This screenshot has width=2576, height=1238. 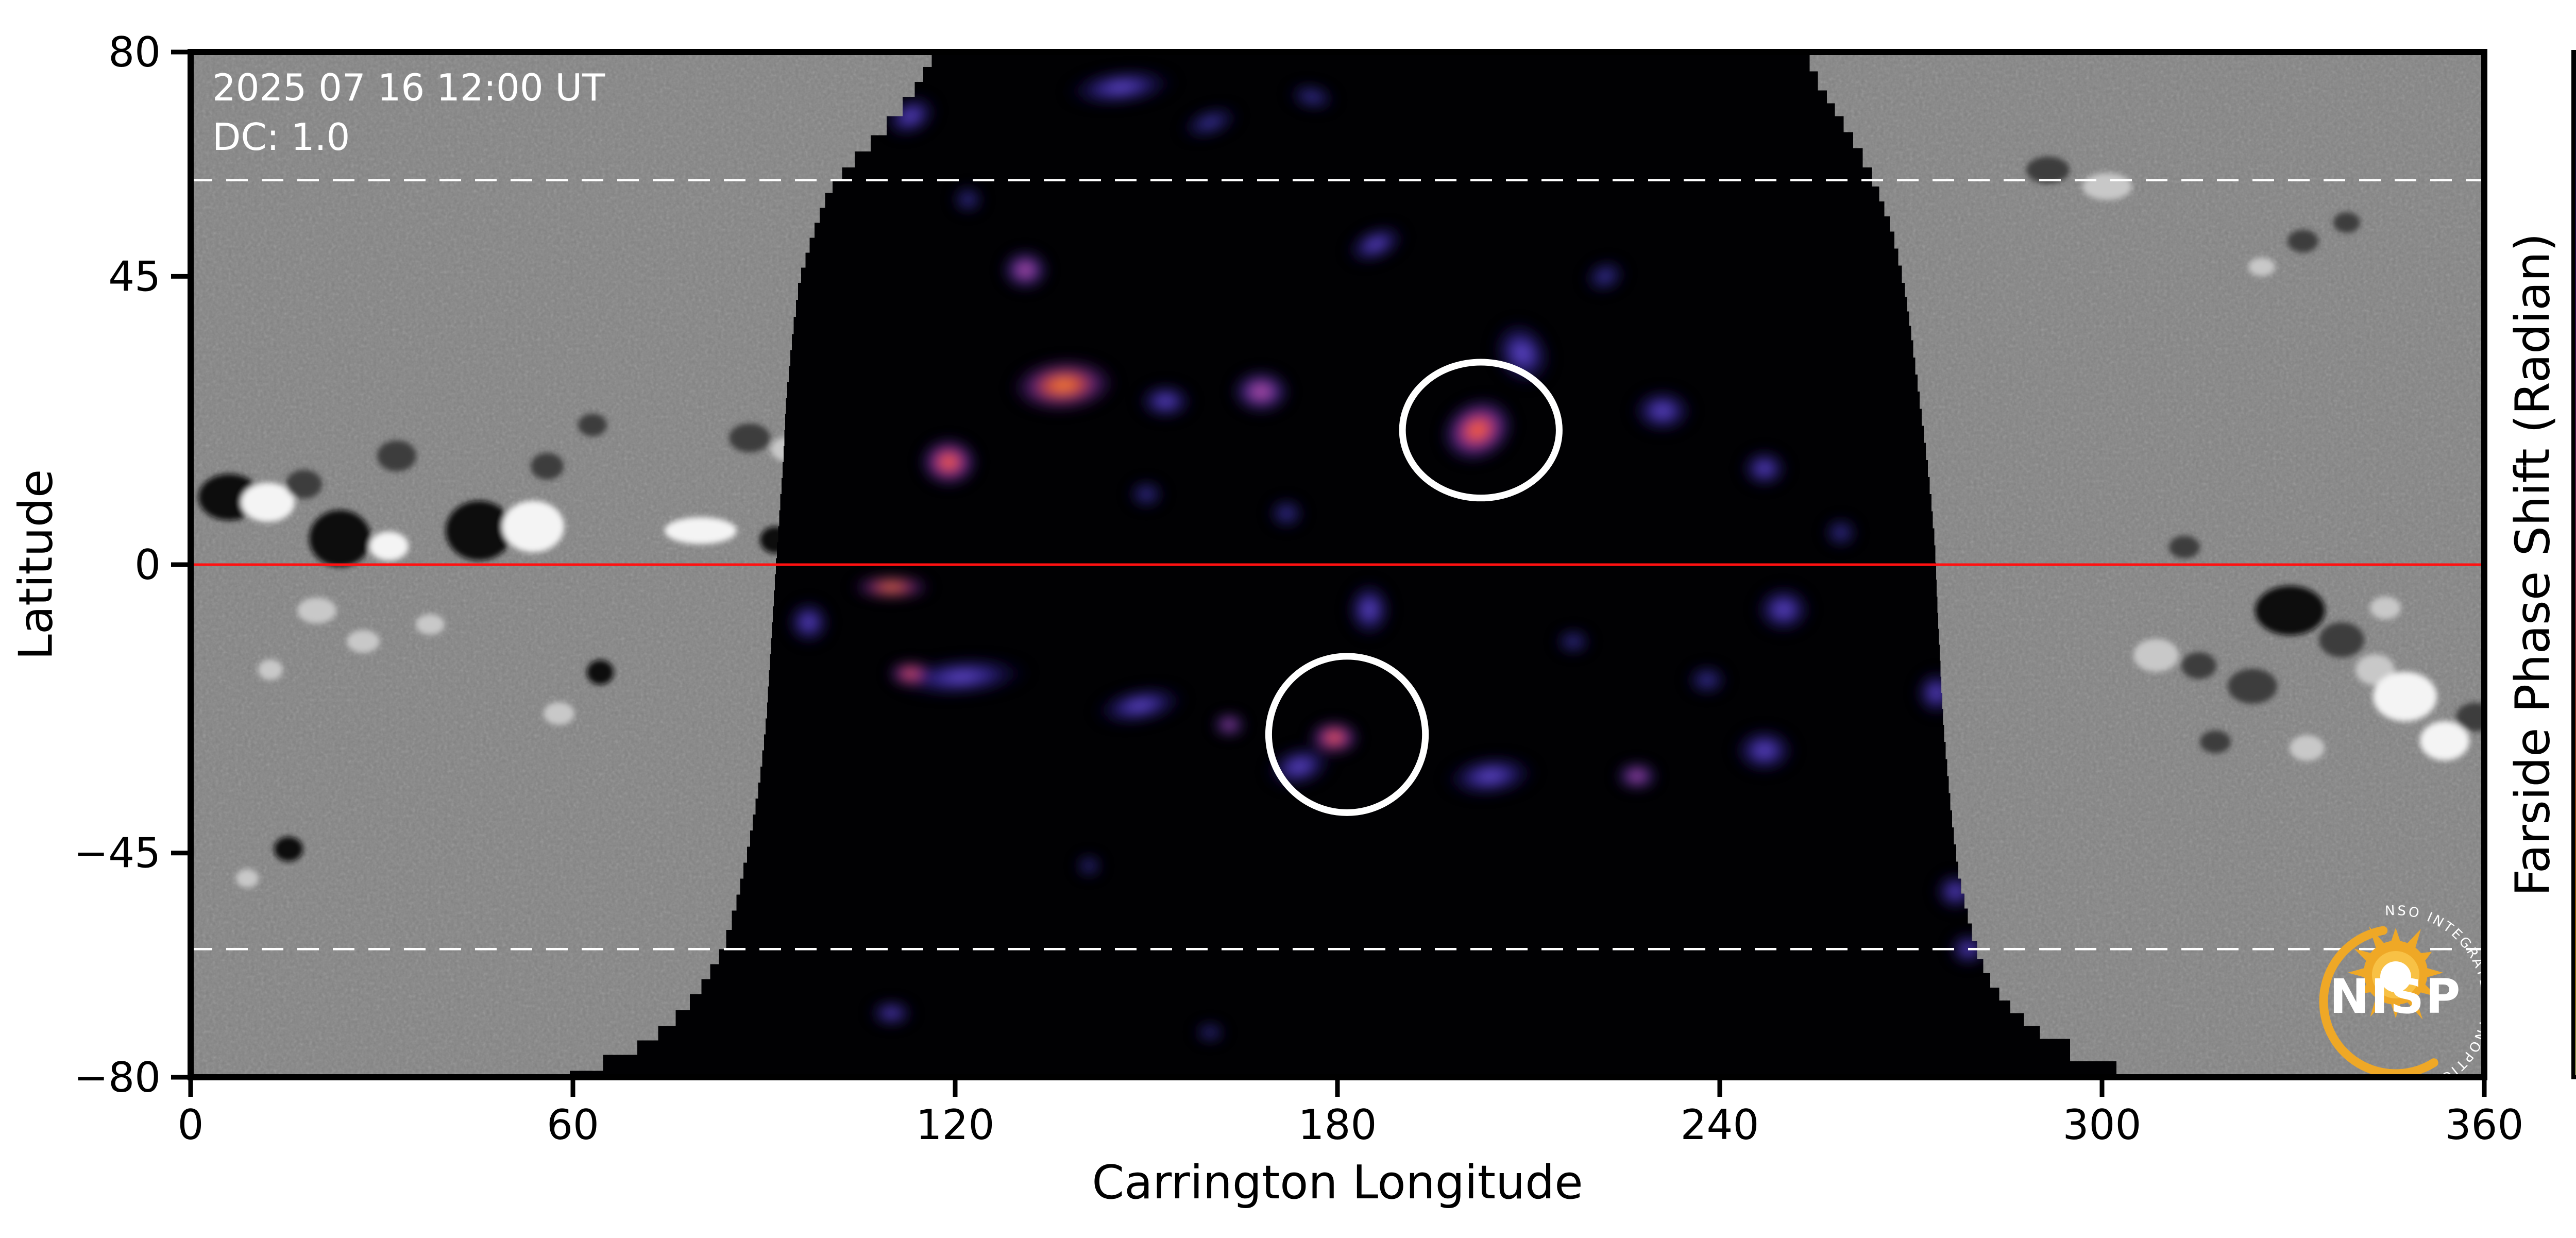 What do you see at coordinates (573, 1125) in the screenshot?
I see `x-tick-label: 60` at bounding box center [573, 1125].